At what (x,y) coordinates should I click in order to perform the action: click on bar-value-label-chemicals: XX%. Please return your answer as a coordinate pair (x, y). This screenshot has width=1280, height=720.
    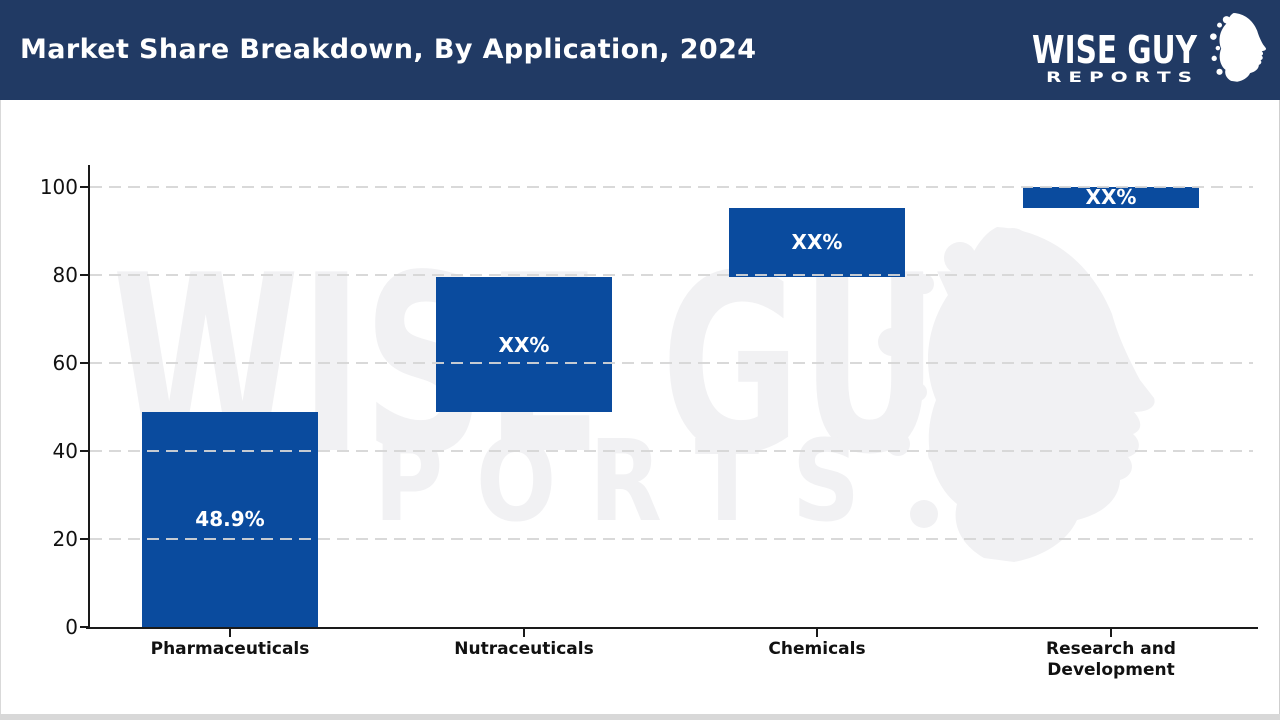
    Looking at the image, I should click on (817, 242).